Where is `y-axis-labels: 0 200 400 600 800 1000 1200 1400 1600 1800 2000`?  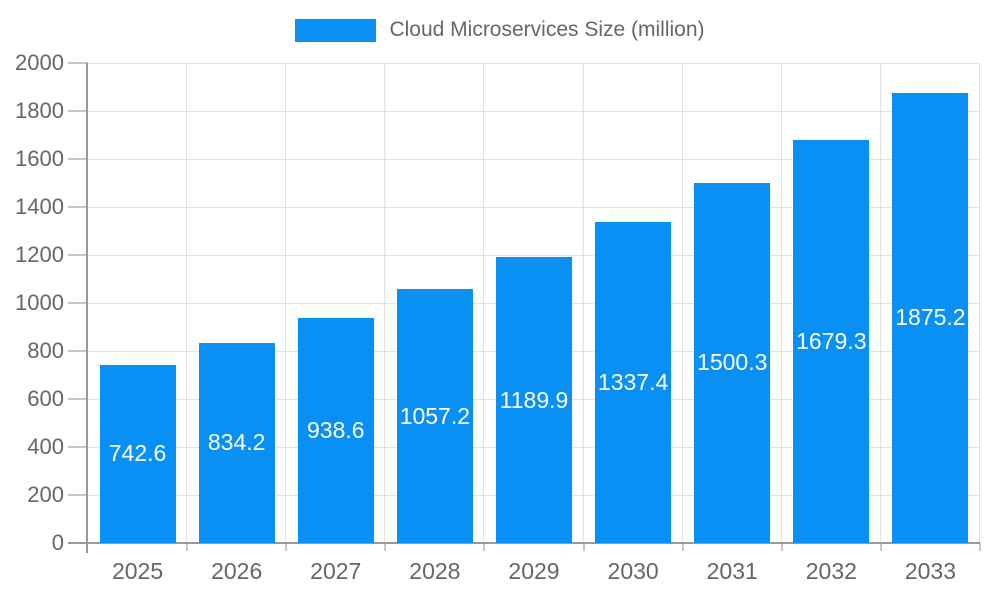 y-axis-labels: 0 200 400 600 800 1000 1200 1400 1600 1800 2000 is located at coordinates (32, 302).